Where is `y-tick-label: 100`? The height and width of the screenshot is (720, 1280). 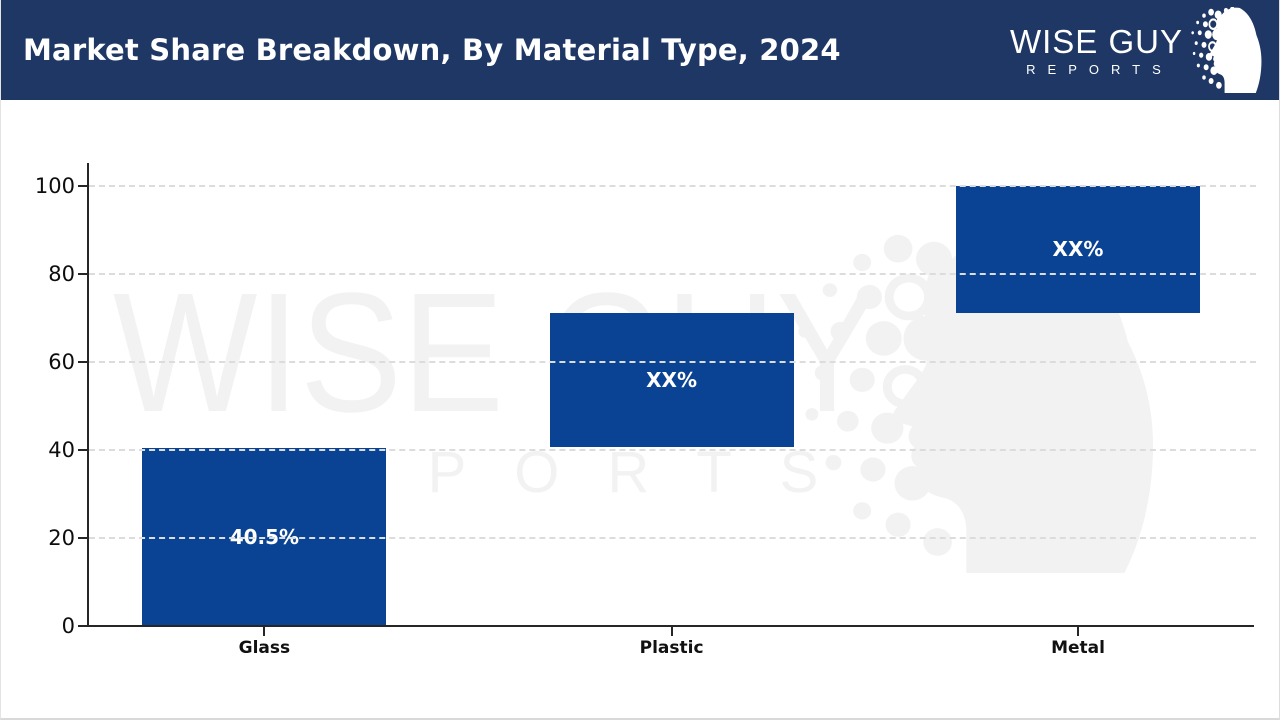 y-tick-label: 100 is located at coordinates (54, 185).